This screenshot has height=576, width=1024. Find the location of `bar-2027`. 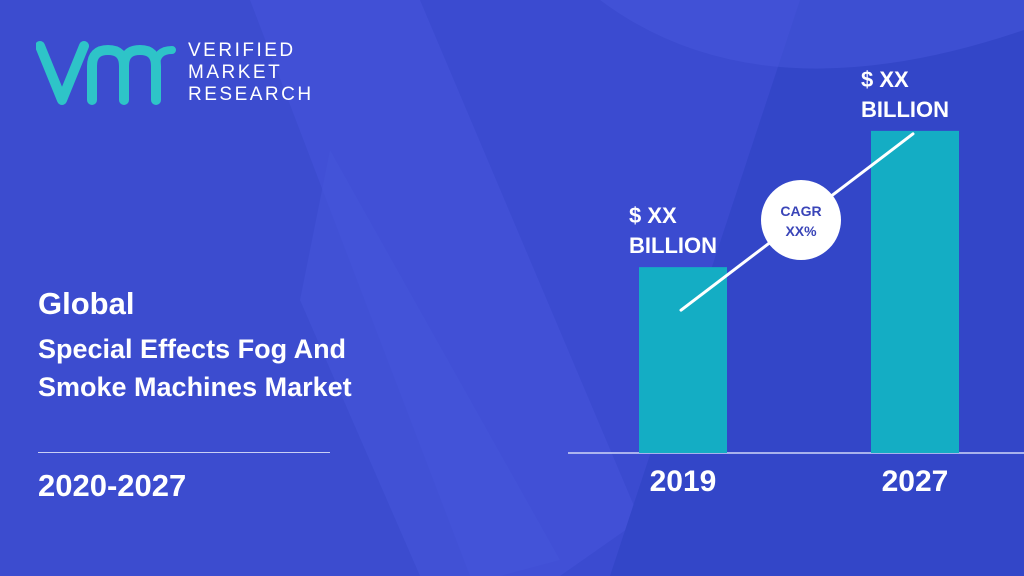

bar-2027 is located at coordinates (915, 292).